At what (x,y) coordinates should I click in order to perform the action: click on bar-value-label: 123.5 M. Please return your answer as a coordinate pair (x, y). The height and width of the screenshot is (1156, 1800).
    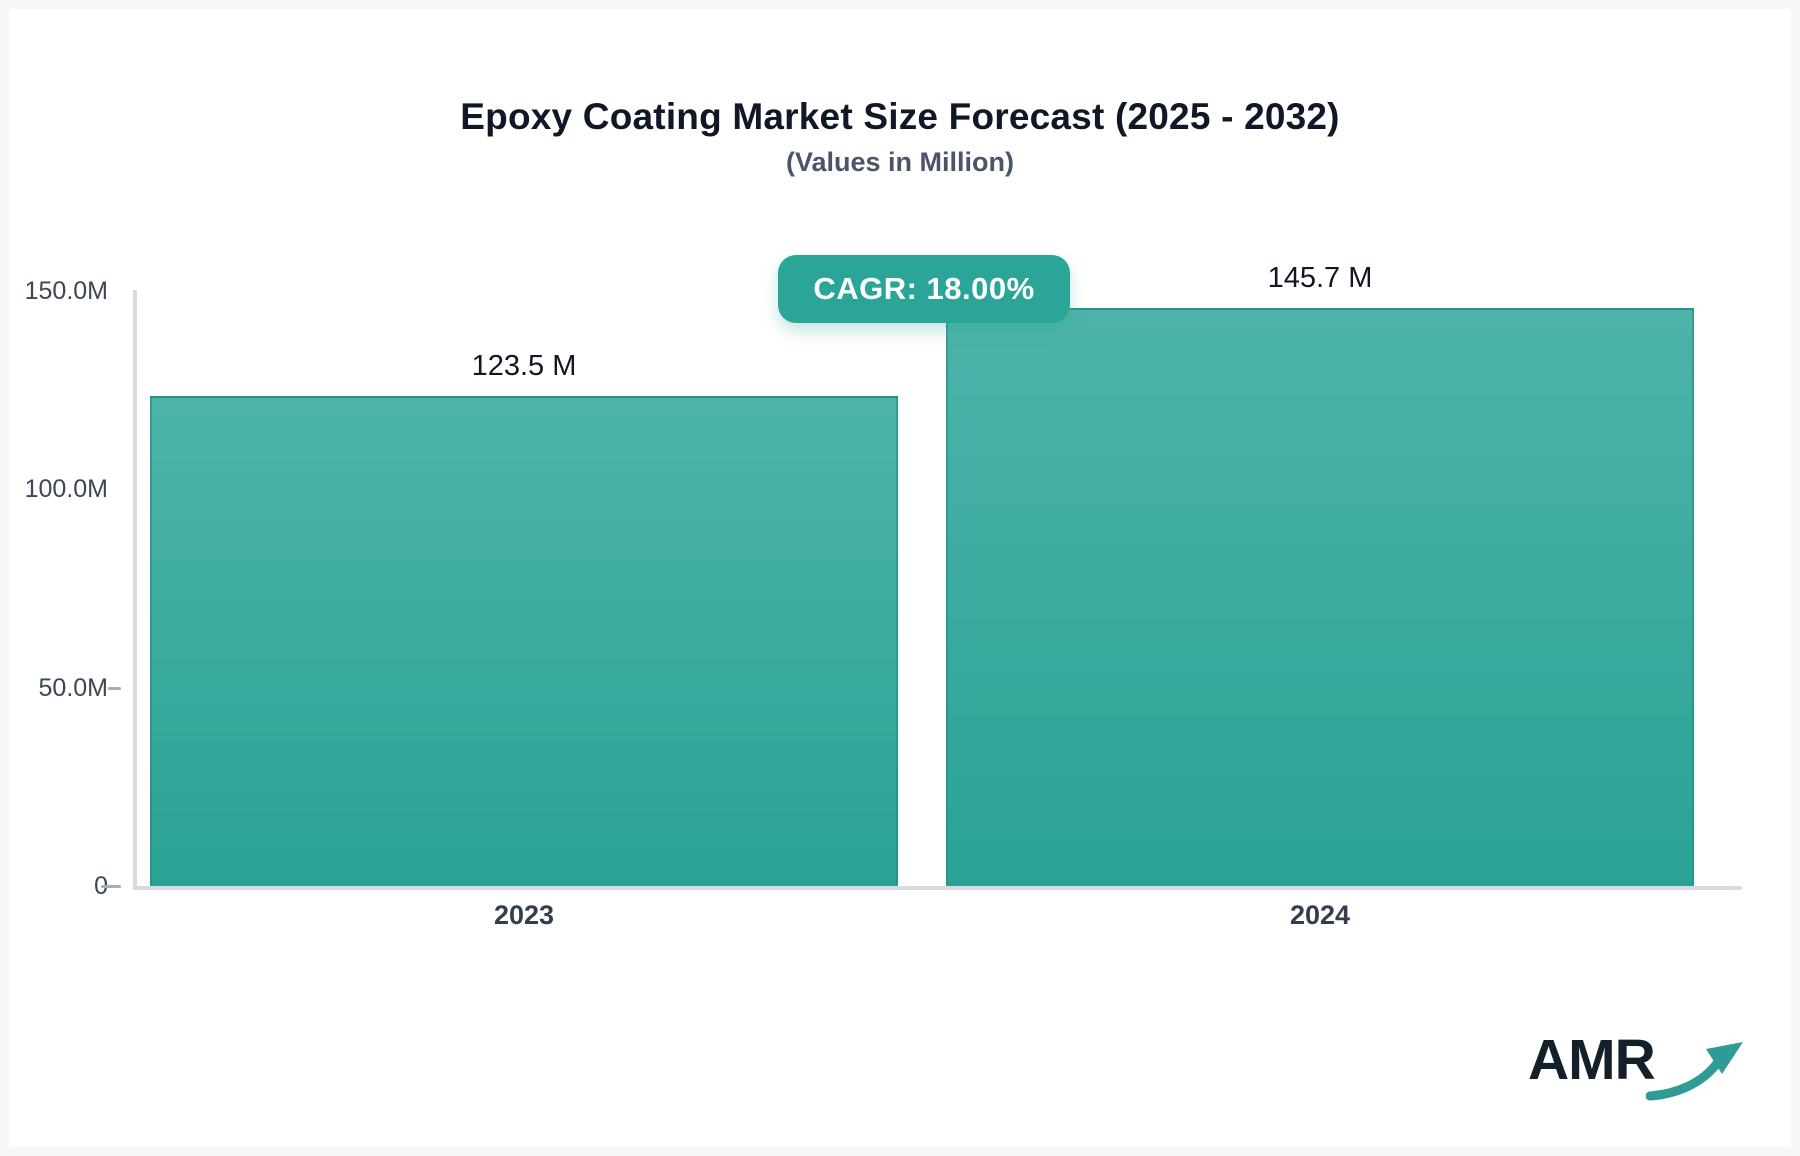
    Looking at the image, I should click on (524, 366).